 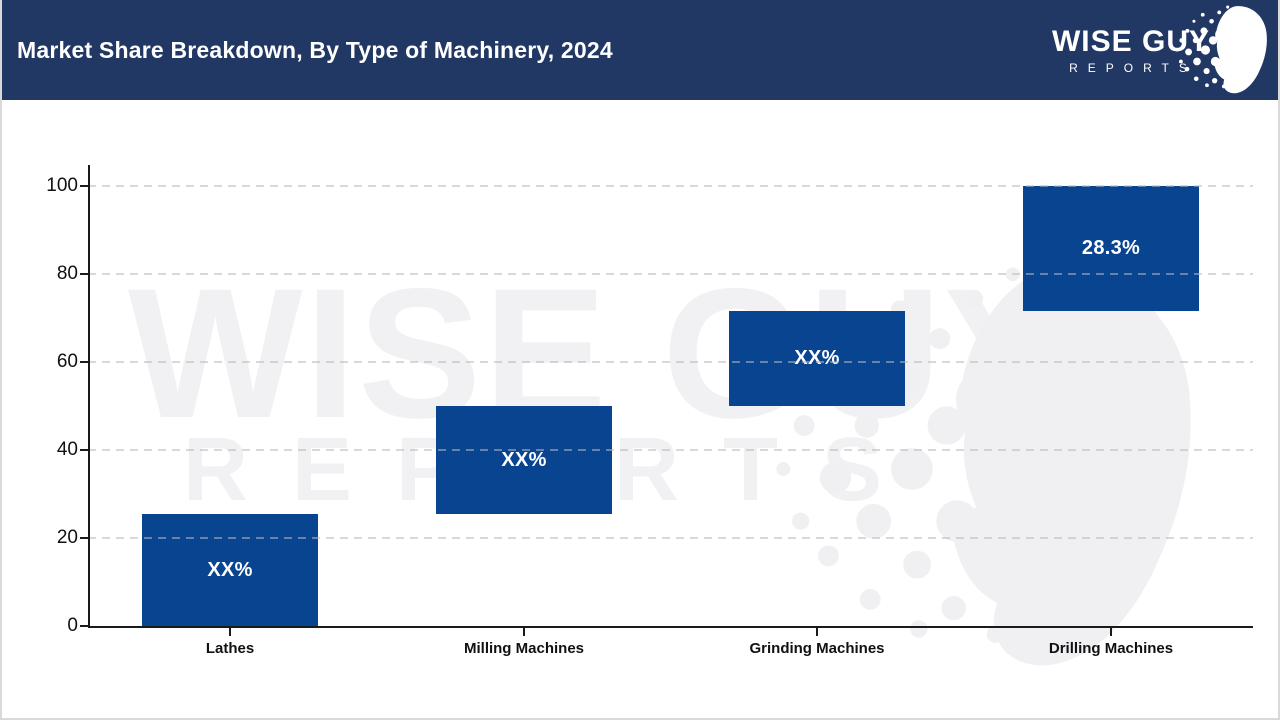 I want to click on bar-segment: 28.3%, so click(x=1111, y=248).